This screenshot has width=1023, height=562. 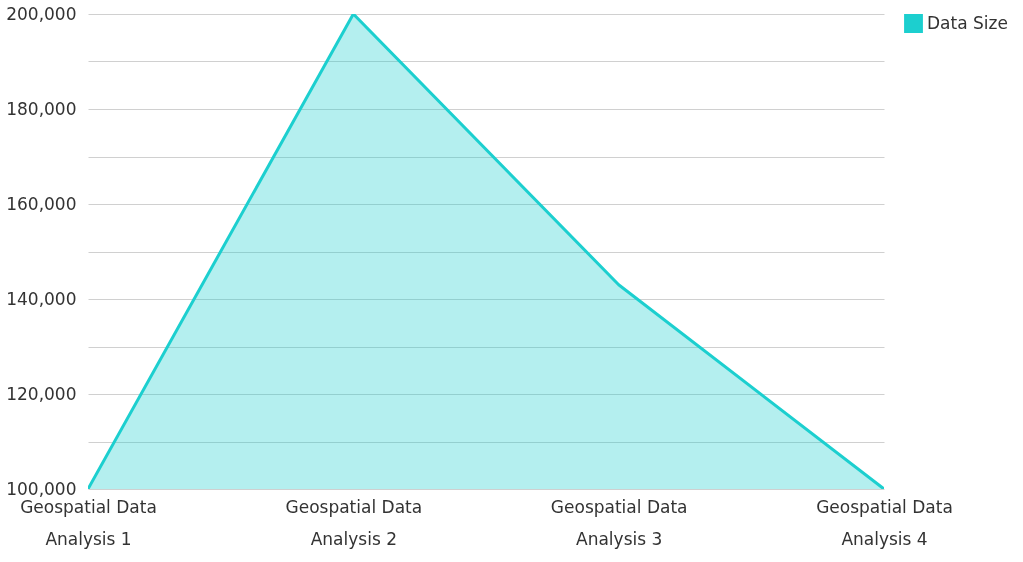 I want to click on x-tick-label: Geospatial Data Analysis 4, so click(x=884, y=522).